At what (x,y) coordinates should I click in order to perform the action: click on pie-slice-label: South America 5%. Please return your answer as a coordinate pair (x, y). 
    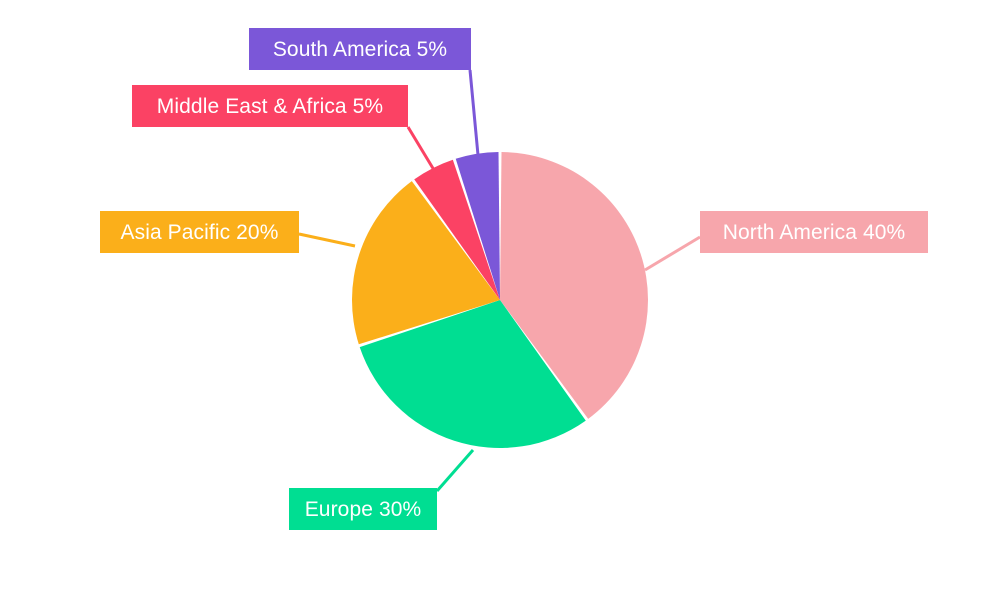
    Looking at the image, I should click on (360, 49).